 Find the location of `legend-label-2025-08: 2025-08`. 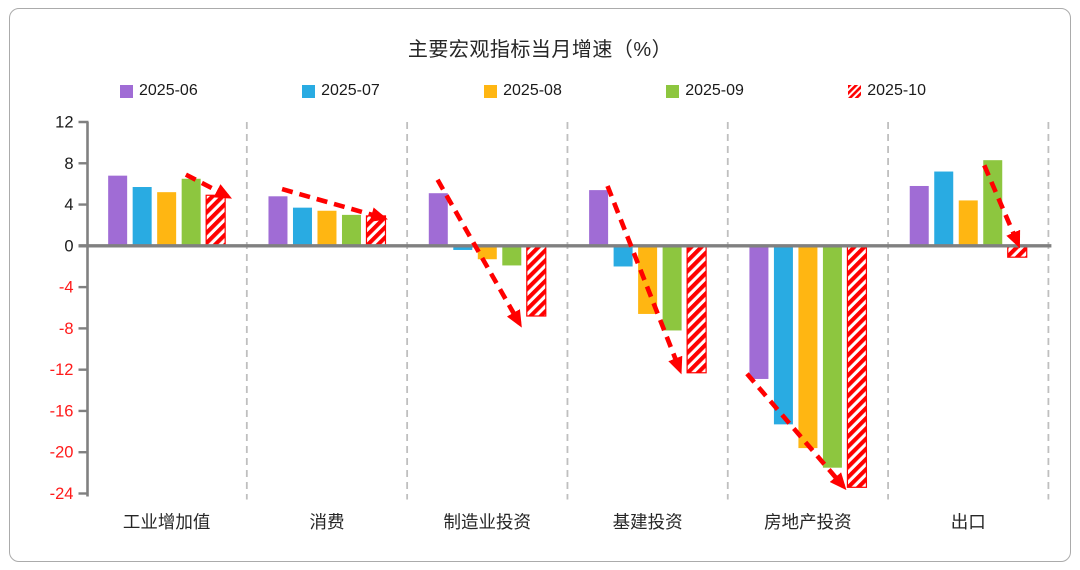

legend-label-2025-08: 2025-08 is located at coordinates (532, 90).